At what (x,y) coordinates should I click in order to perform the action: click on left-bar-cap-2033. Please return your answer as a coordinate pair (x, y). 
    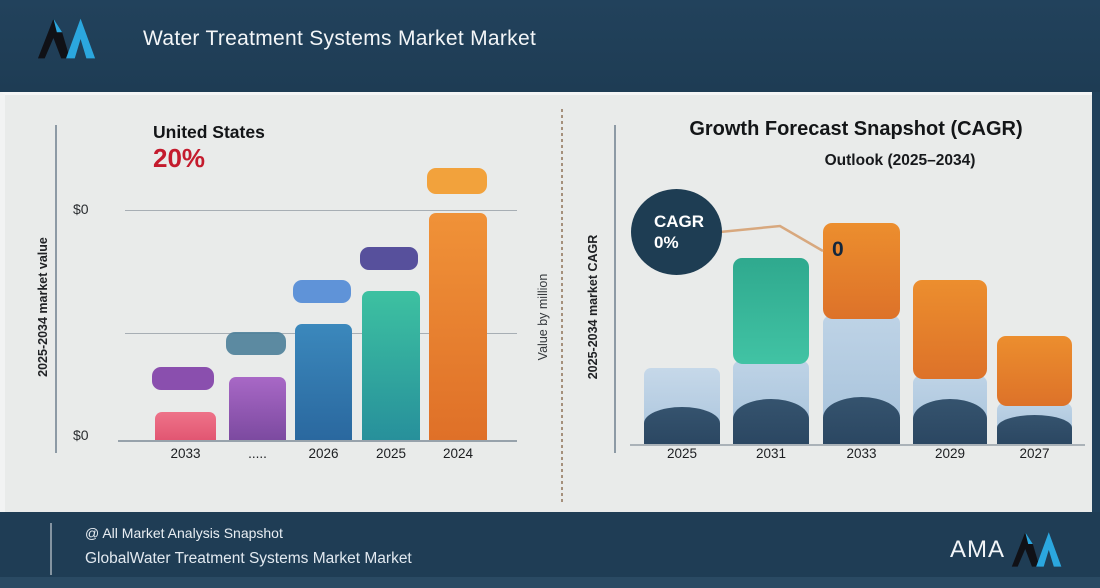
    Looking at the image, I should click on (183, 378).